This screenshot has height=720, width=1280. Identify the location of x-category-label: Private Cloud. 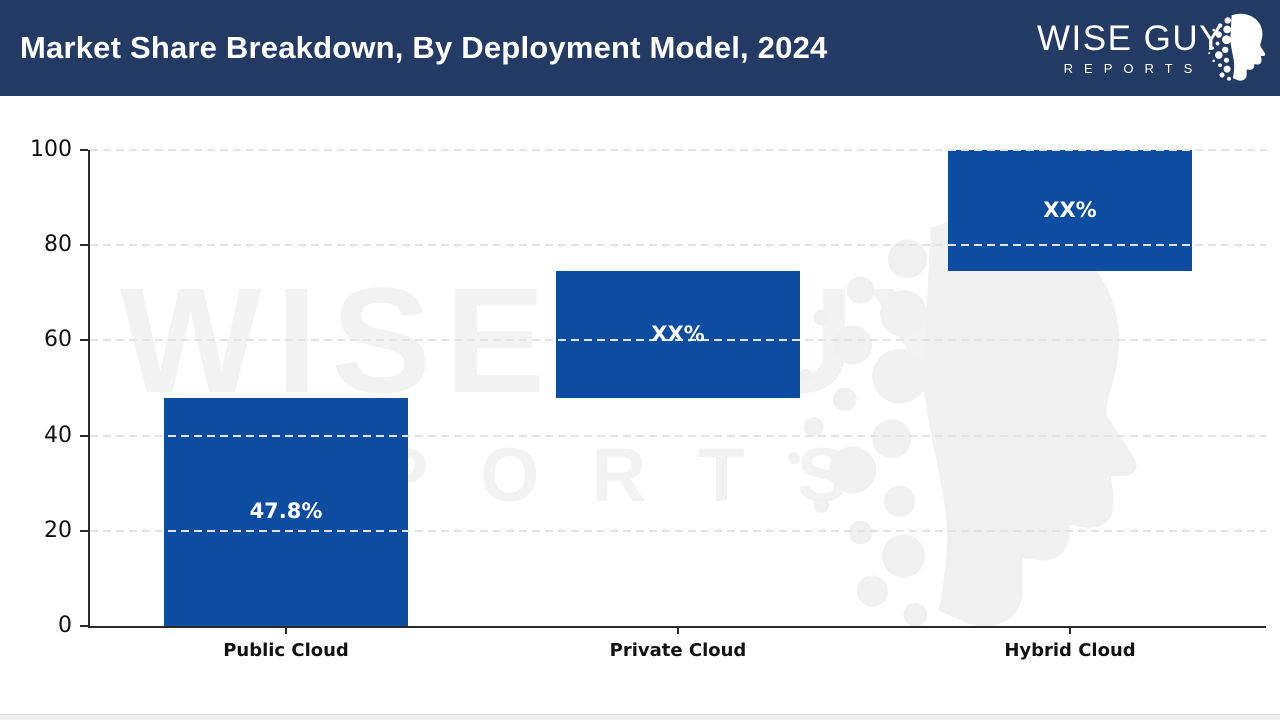
(678, 650).